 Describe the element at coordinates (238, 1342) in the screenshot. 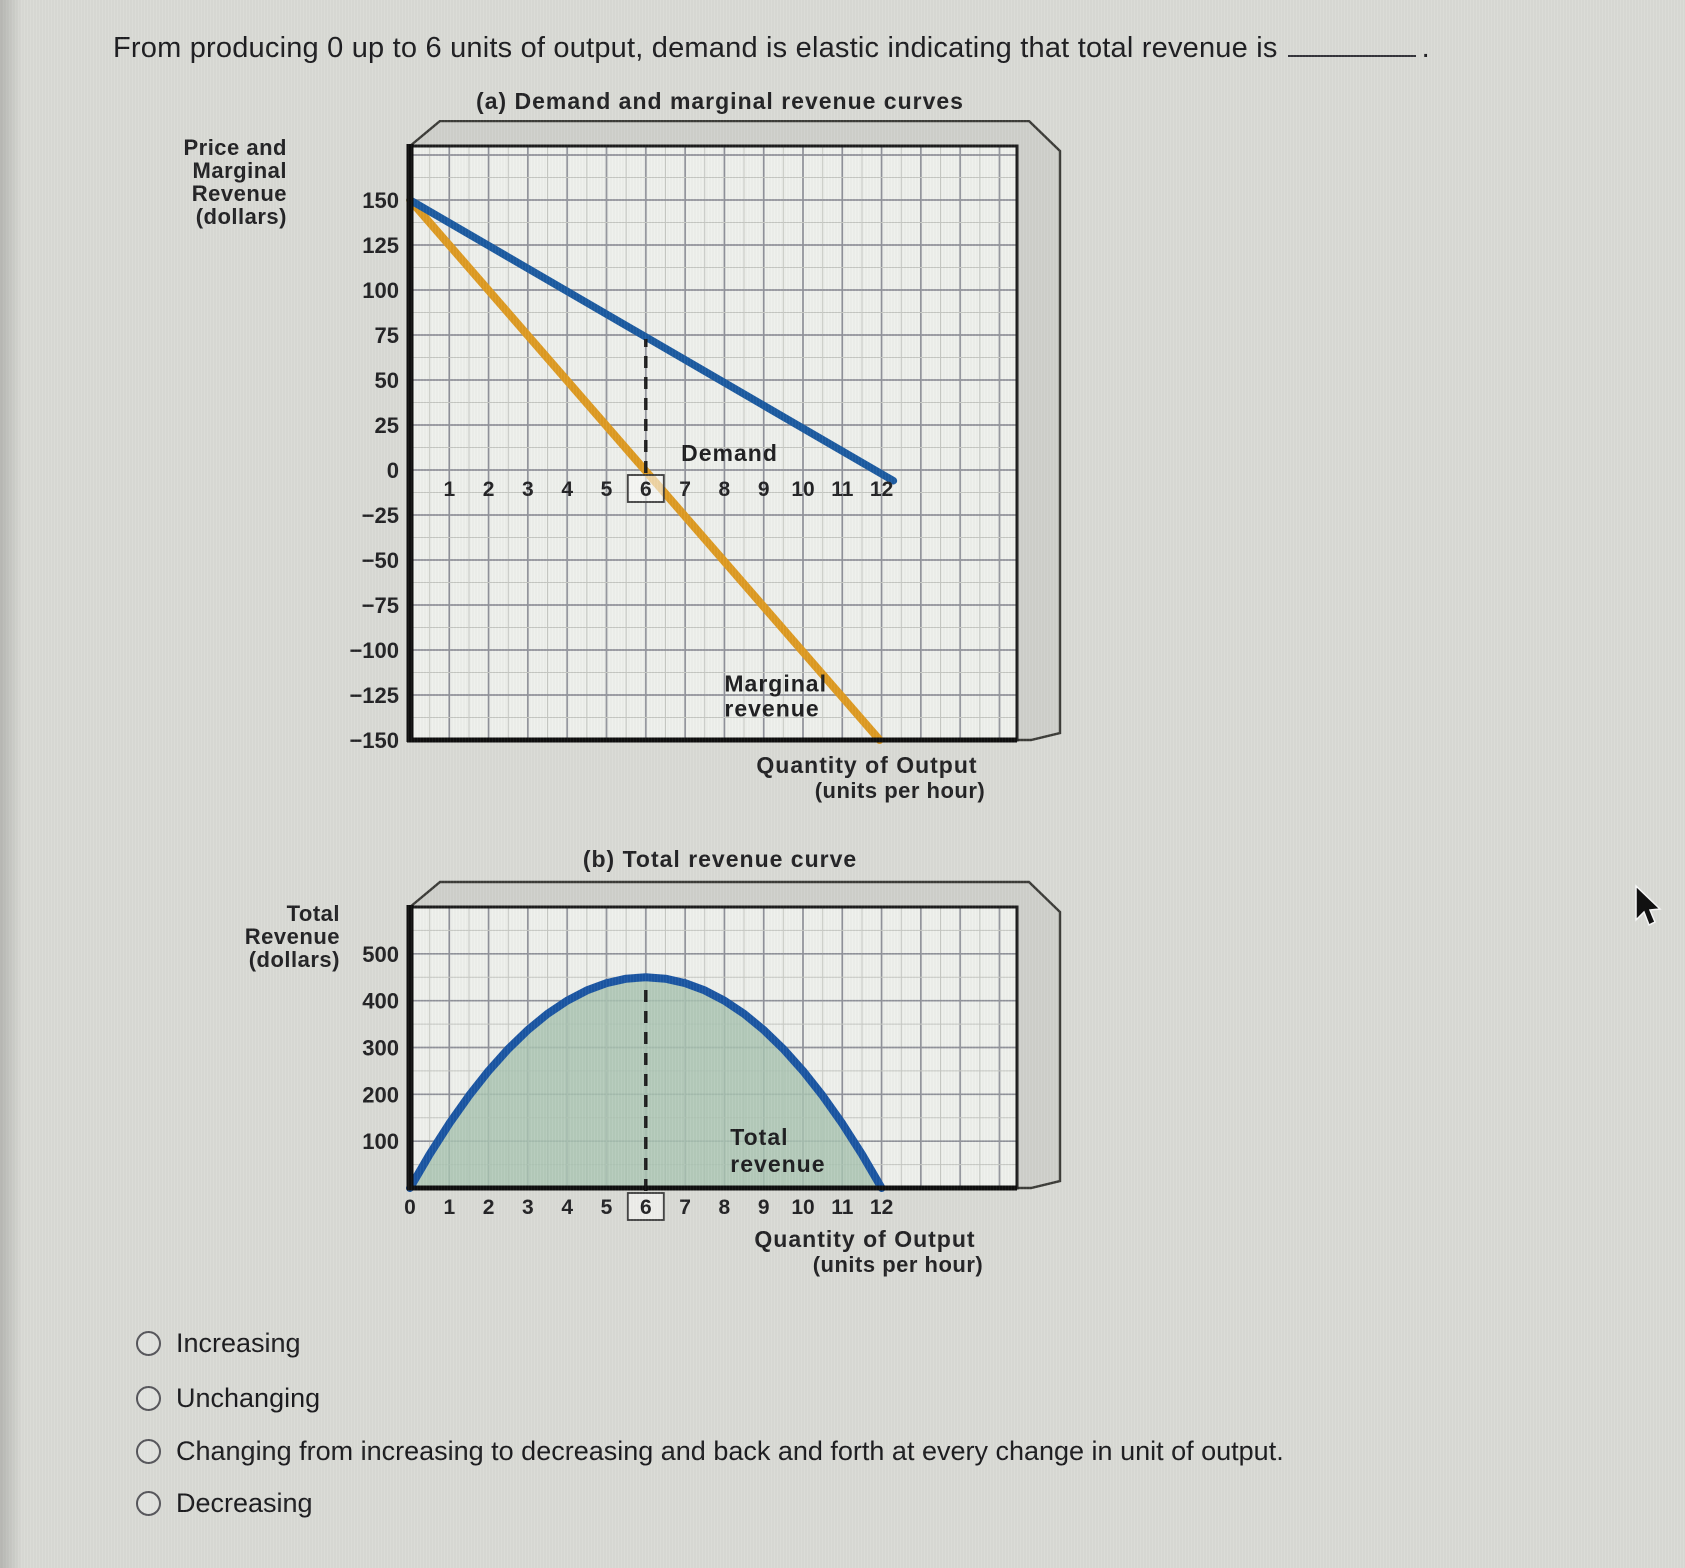

I see `option-label: Increasing` at that location.